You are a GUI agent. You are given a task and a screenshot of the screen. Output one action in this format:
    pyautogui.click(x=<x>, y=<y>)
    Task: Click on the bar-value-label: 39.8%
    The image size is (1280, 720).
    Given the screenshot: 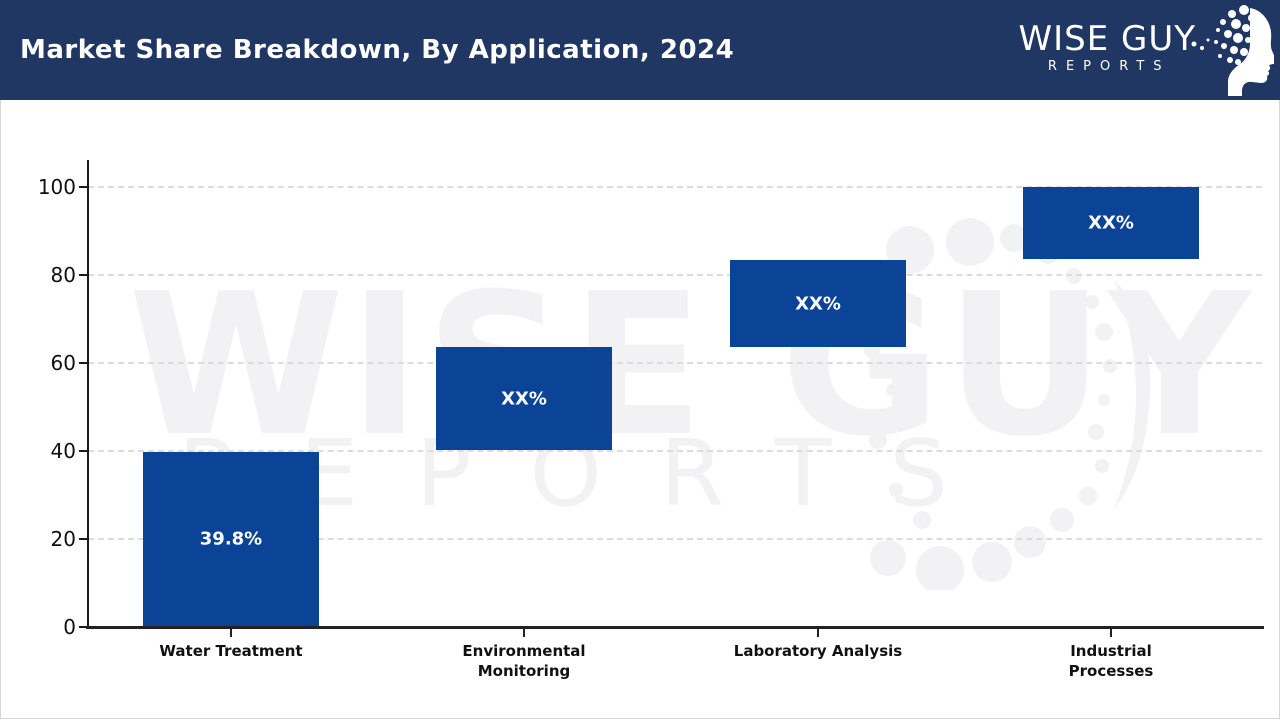 What is the action you would take?
    pyautogui.click(x=231, y=539)
    